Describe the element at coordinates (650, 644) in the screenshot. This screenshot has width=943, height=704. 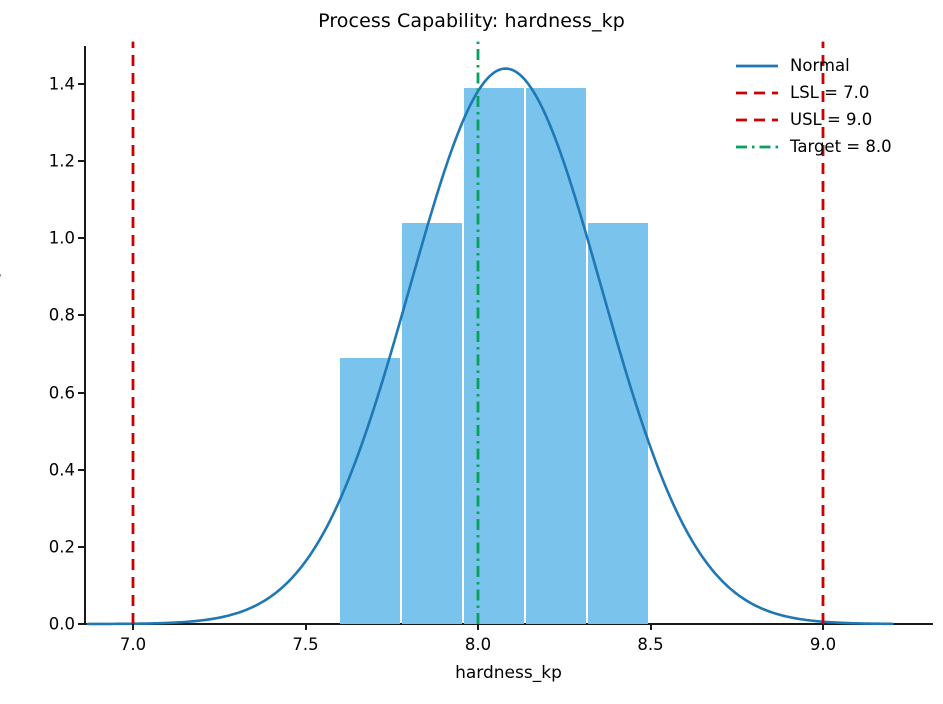
I see `x-tick-label: 8.5` at that location.